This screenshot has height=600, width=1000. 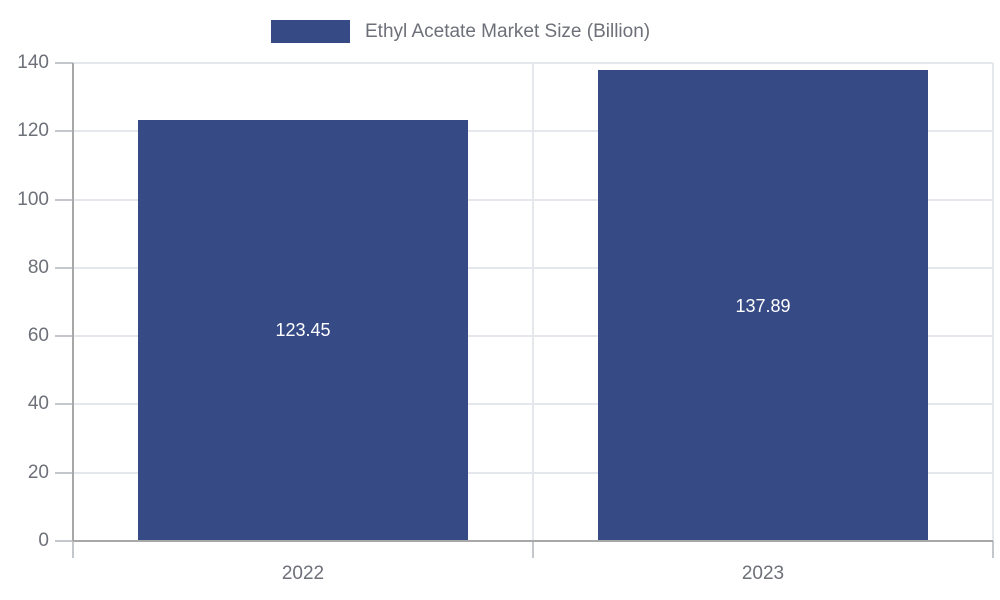 I want to click on y-tick-label: 40, so click(x=38, y=404).